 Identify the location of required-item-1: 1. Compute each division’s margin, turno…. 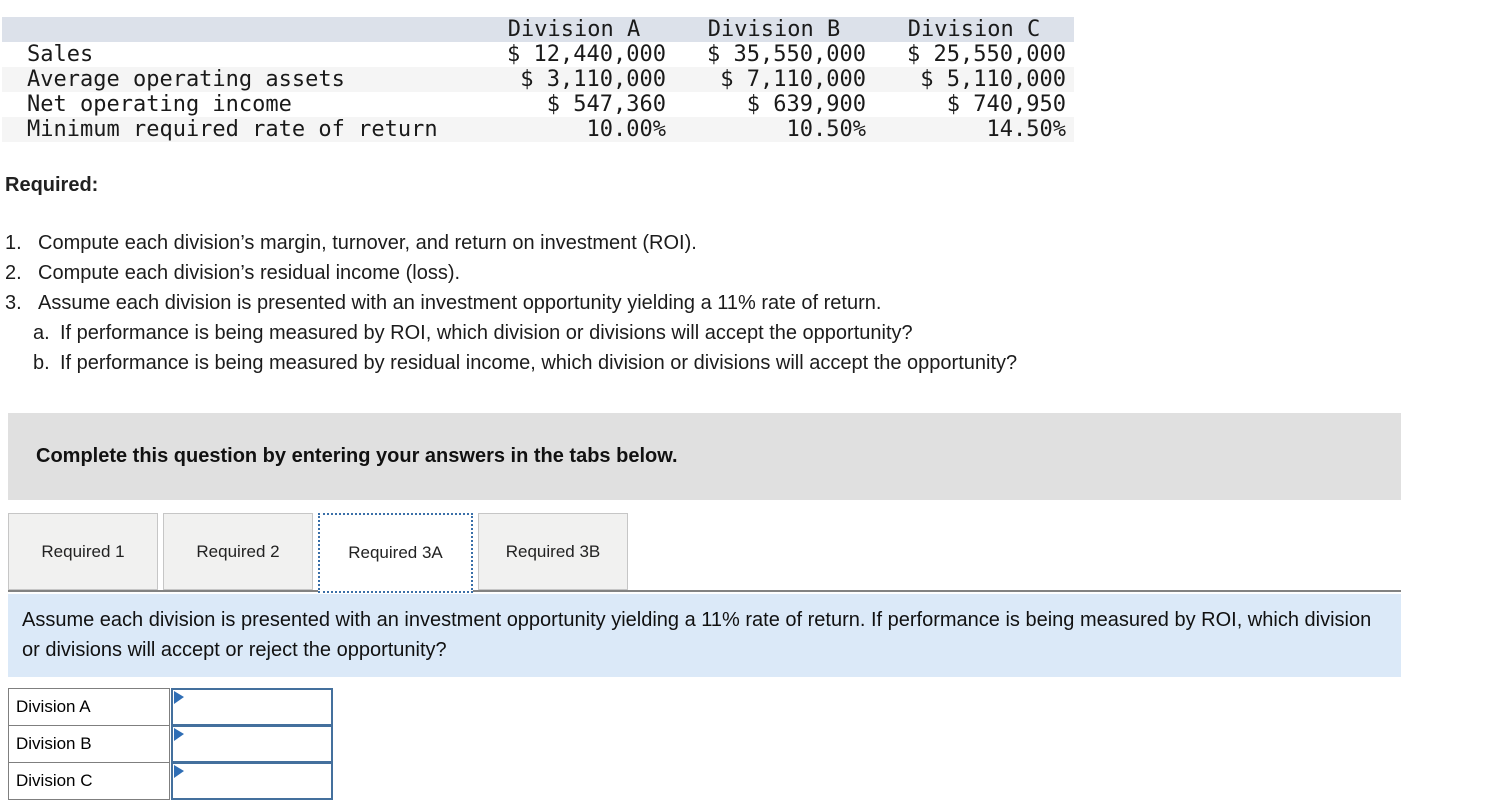
(745, 243).